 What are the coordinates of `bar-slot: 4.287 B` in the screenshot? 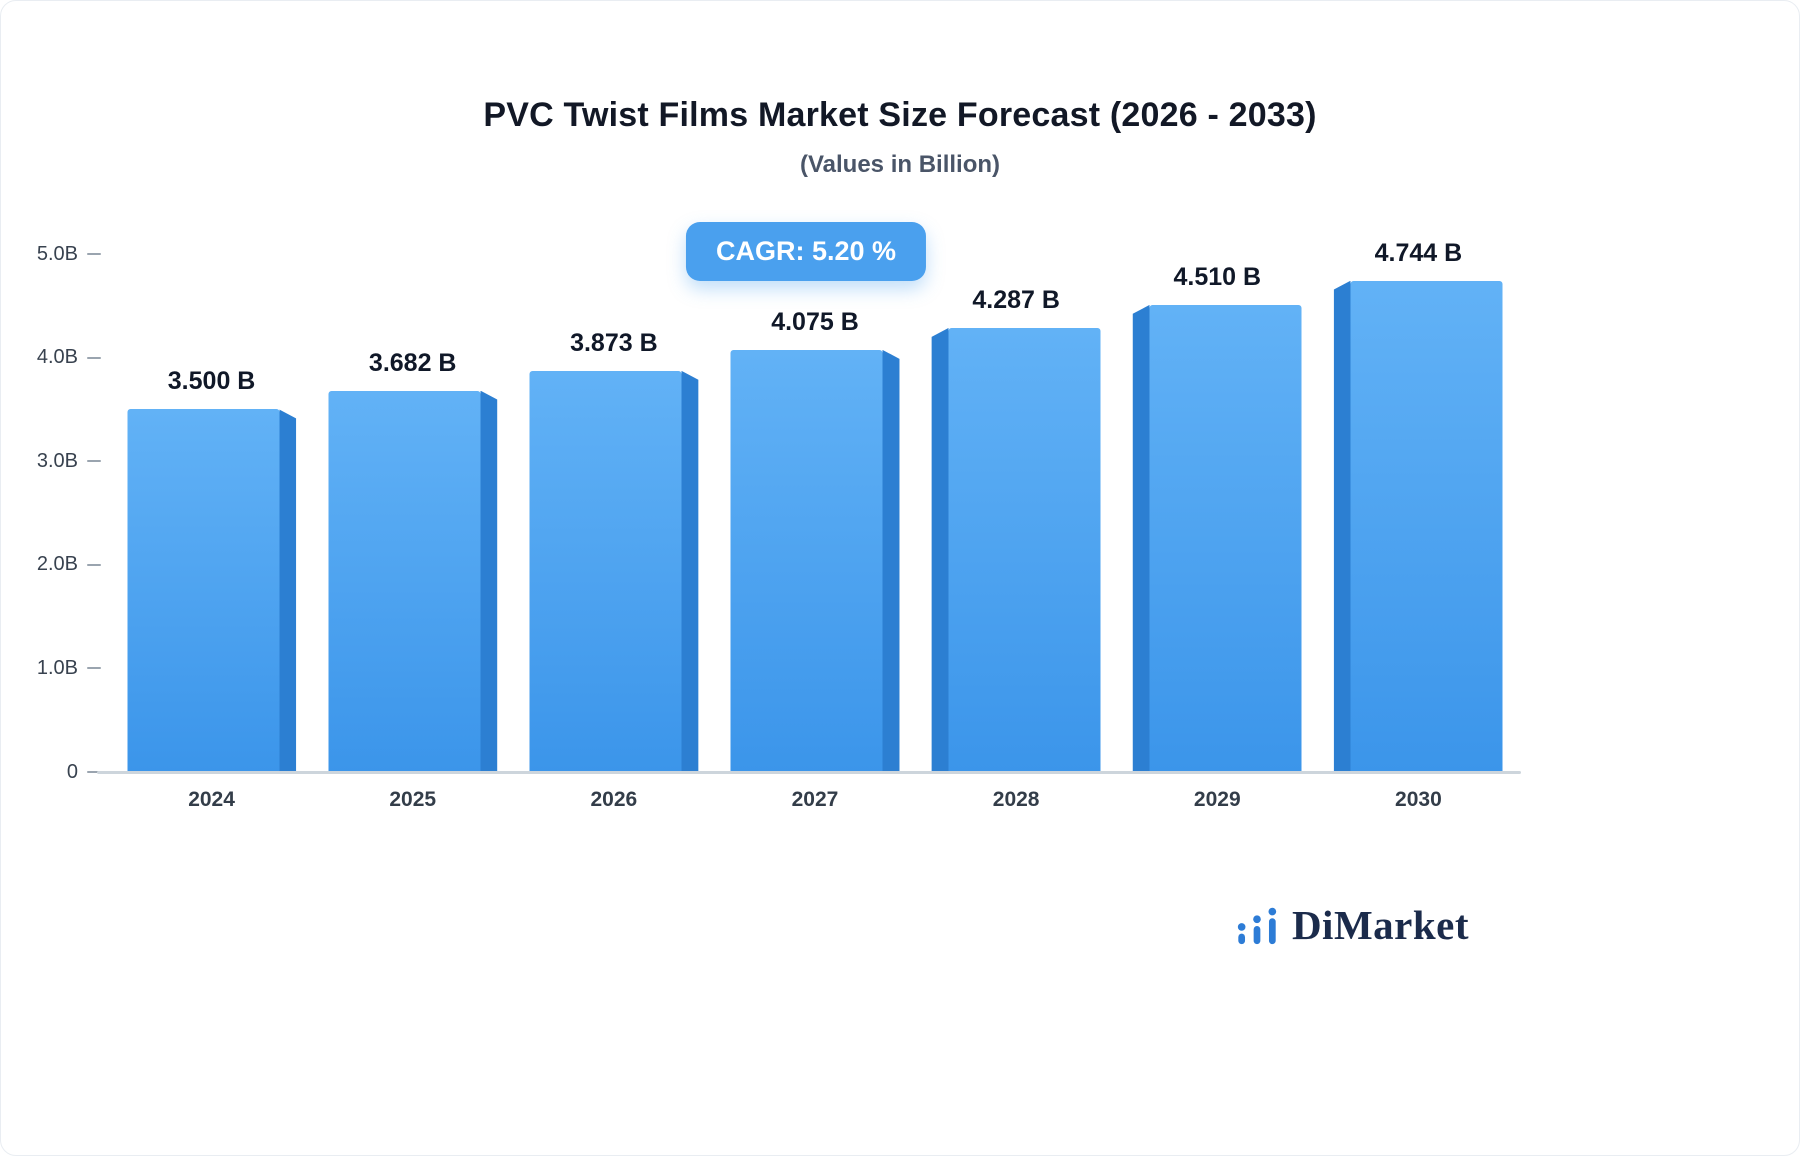 It's located at (1016, 513).